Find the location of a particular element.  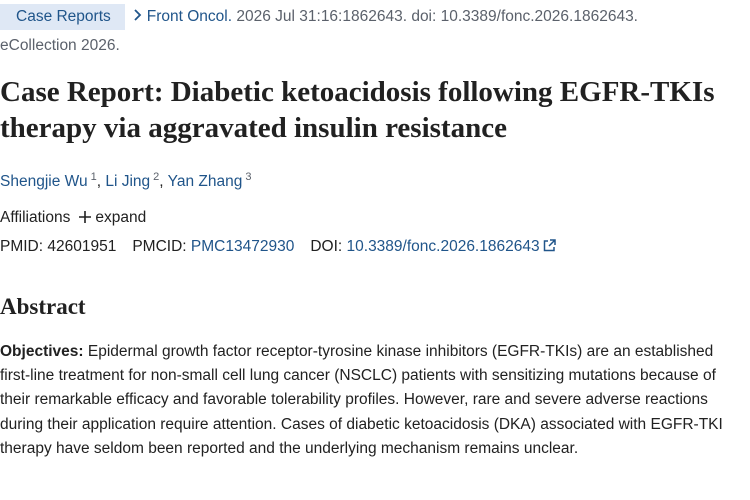

affiliation-number: 1 is located at coordinates (93, 177).